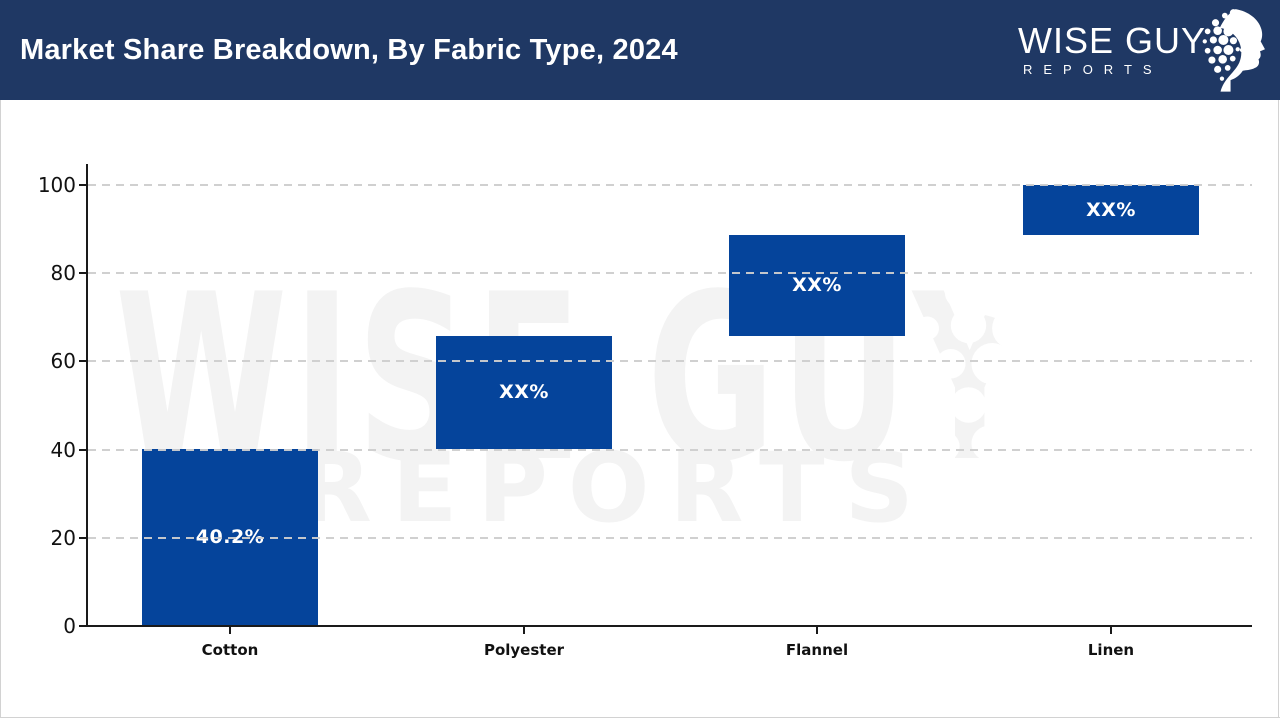 The height and width of the screenshot is (720, 1280). What do you see at coordinates (230, 650) in the screenshot?
I see `x-tick-label-cotton: Cotton` at bounding box center [230, 650].